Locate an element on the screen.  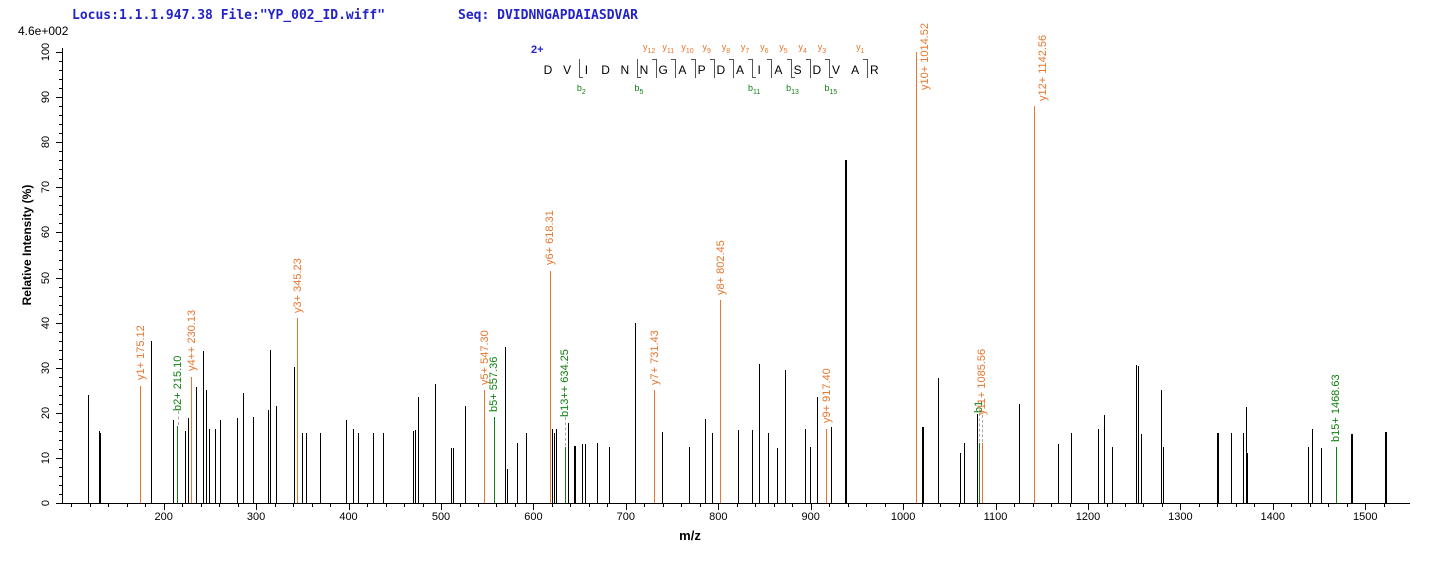
sequence-residue: I is located at coordinates (759, 70).